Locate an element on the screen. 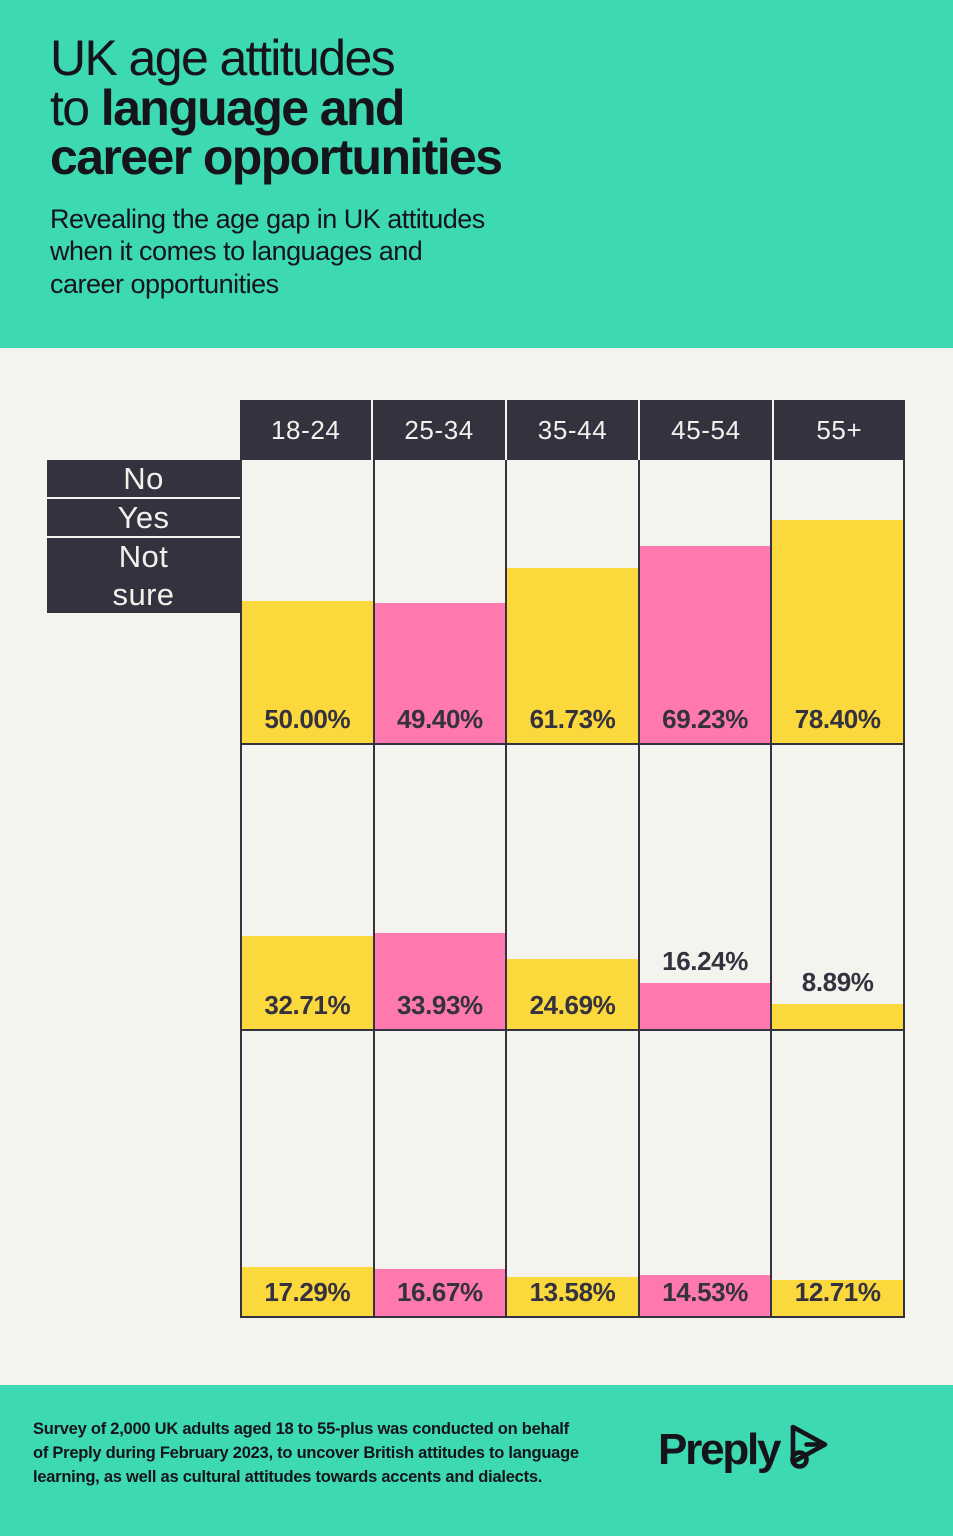 Image resolution: width=953 pixels, height=1536 pixels. bar-cell-not-sure-35-44: 13.58% is located at coordinates (572, 1173).